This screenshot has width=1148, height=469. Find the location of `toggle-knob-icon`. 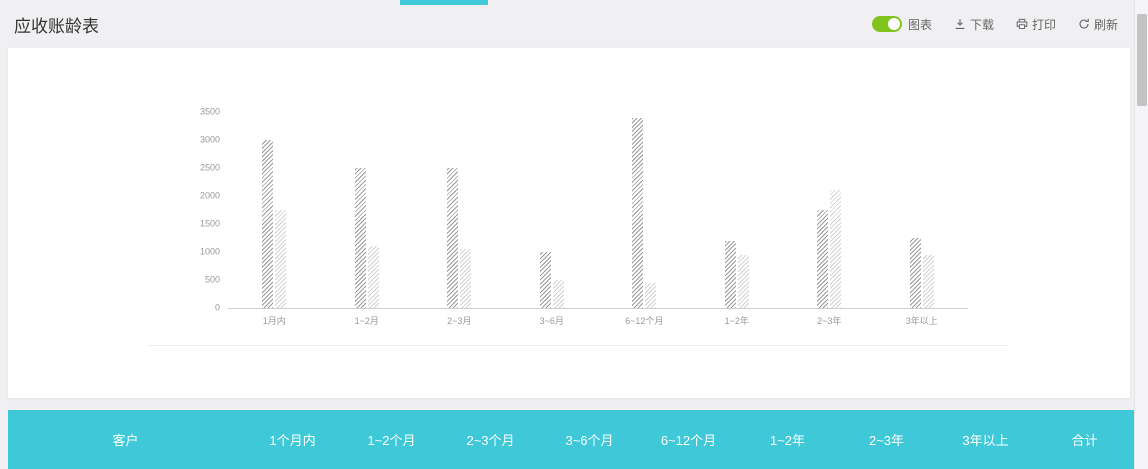

toggle-knob-icon is located at coordinates (893, 24).